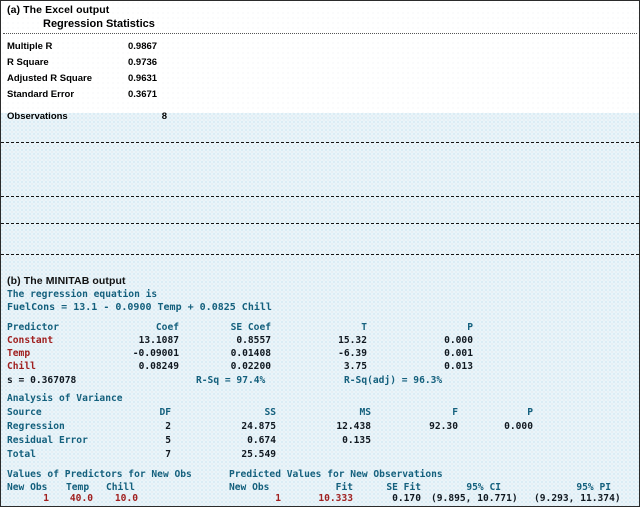 The height and width of the screenshot is (507, 640). I want to click on anova-header-df: DF, so click(165, 412).